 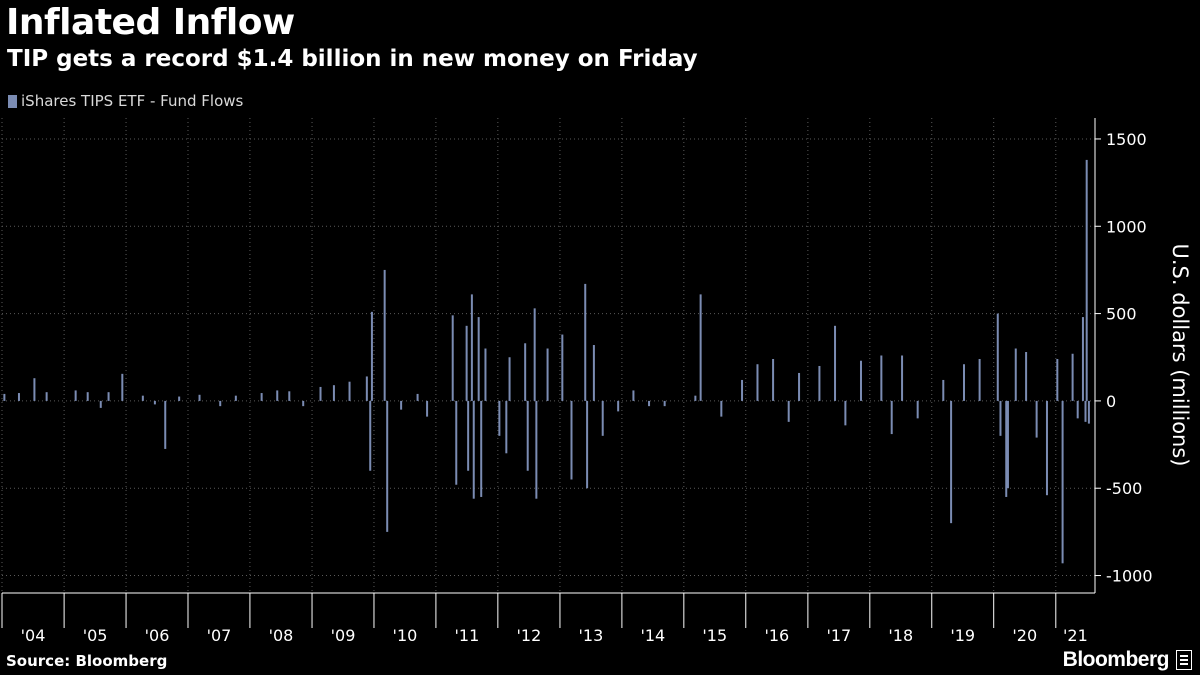 I want to click on bloomberg-logo: Bloomberg, so click(x=1127, y=660).